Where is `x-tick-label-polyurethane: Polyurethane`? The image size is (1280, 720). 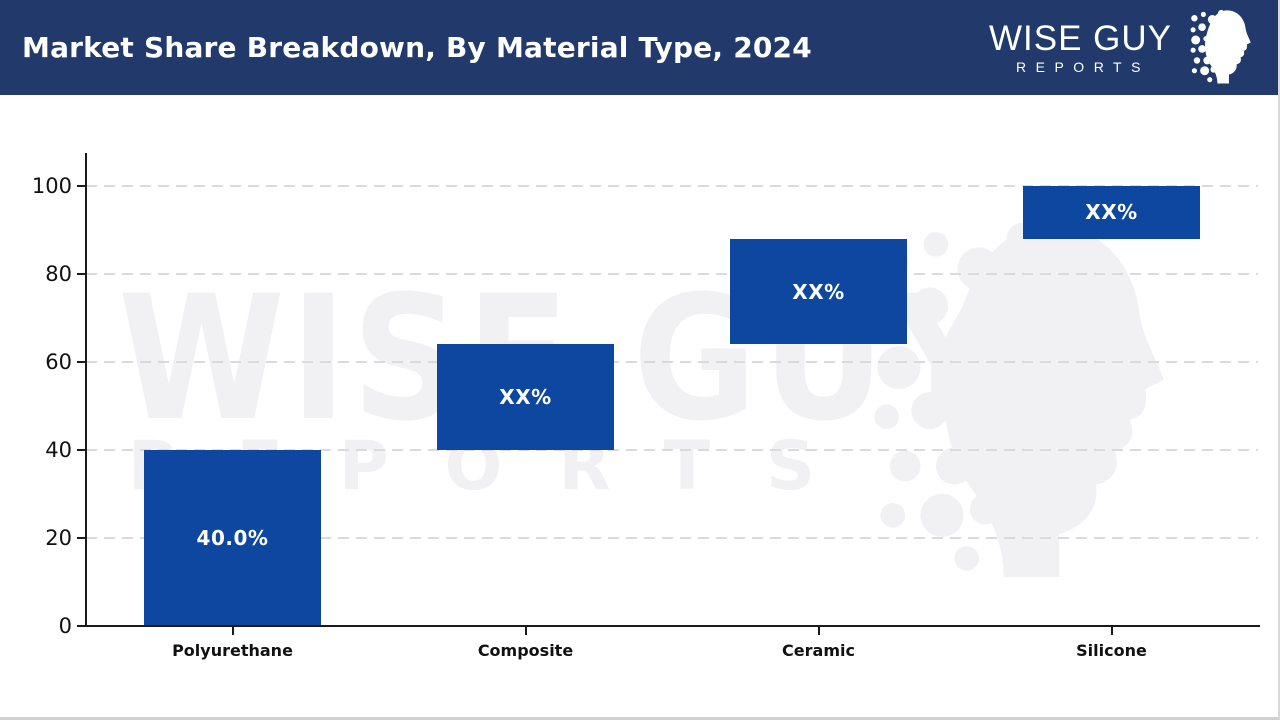
x-tick-label-polyurethane: Polyurethane is located at coordinates (232, 650).